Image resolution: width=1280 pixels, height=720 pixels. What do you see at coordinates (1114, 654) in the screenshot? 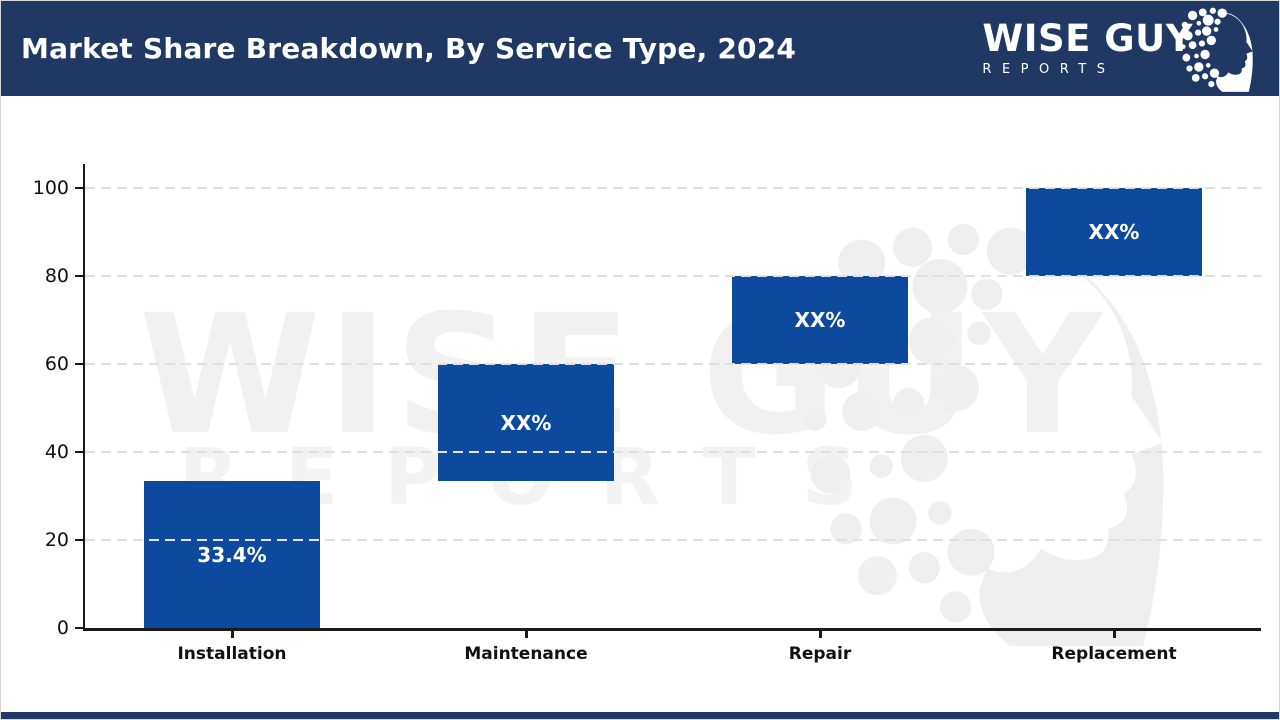
I see `x-category-label: Replacement` at bounding box center [1114, 654].